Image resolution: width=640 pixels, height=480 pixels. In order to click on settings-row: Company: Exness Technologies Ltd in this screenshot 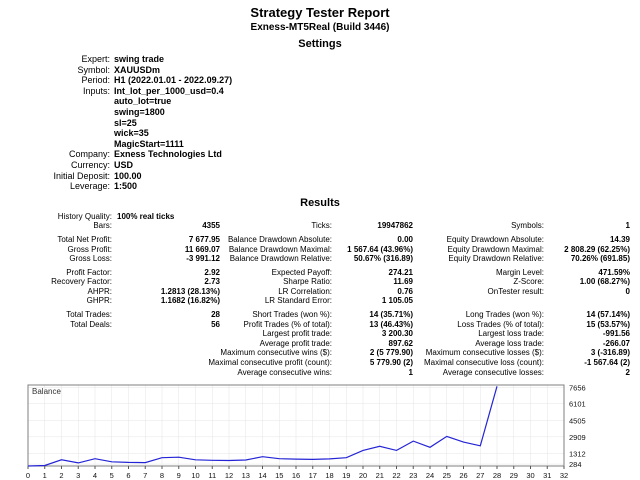, I will do `click(320, 154)`.